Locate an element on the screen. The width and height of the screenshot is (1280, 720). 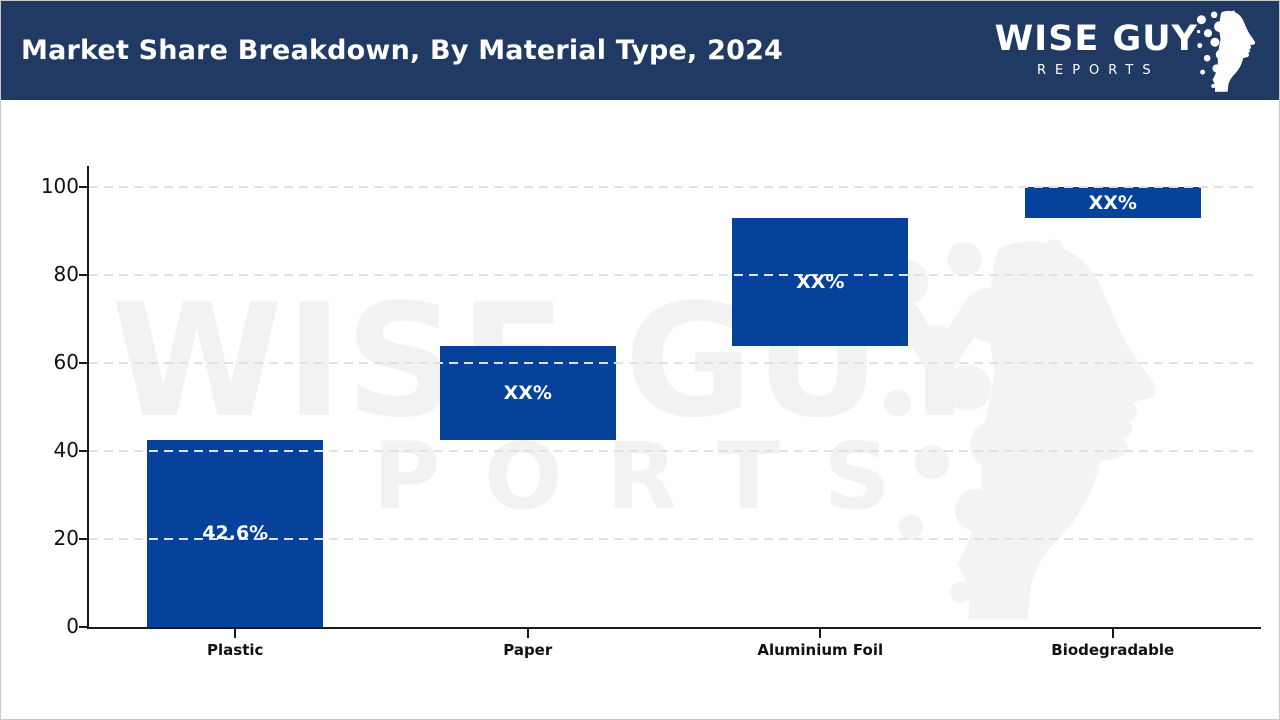
y-tick-label: 80 is located at coordinates (66, 274).